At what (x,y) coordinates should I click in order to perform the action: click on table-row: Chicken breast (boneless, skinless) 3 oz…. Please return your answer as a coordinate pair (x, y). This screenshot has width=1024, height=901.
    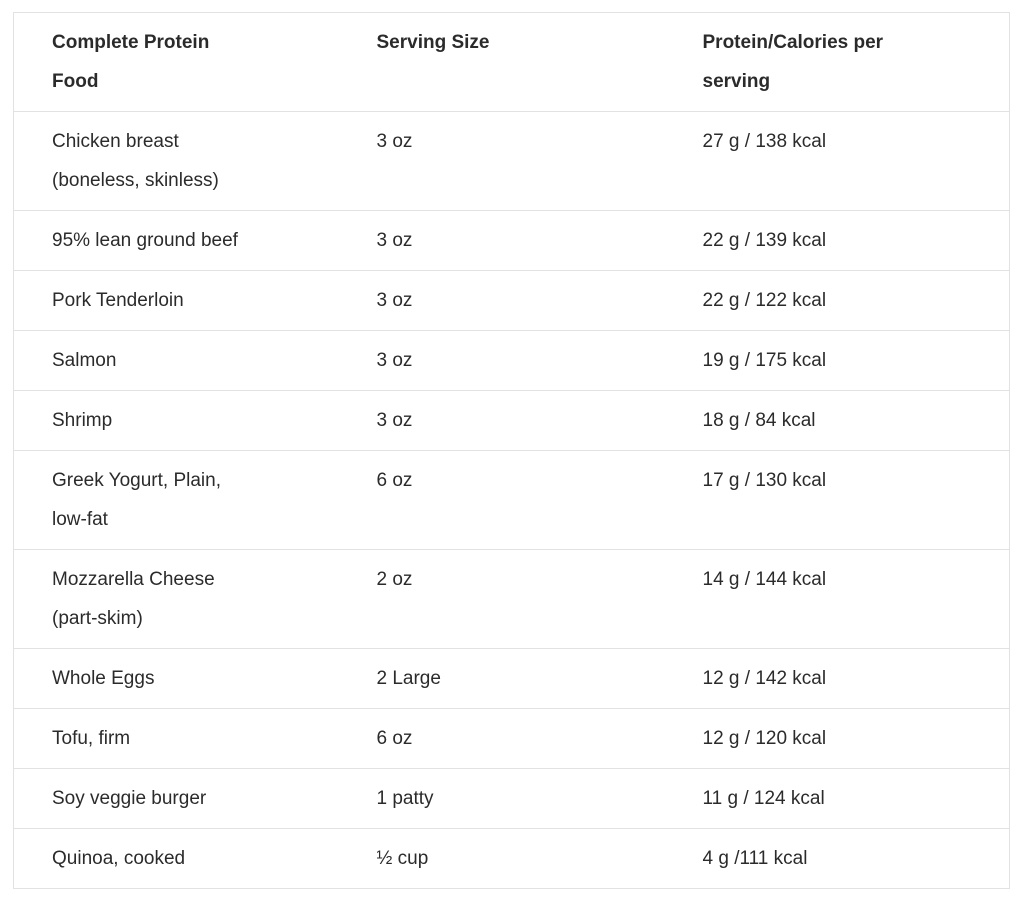
    Looking at the image, I should click on (511, 161).